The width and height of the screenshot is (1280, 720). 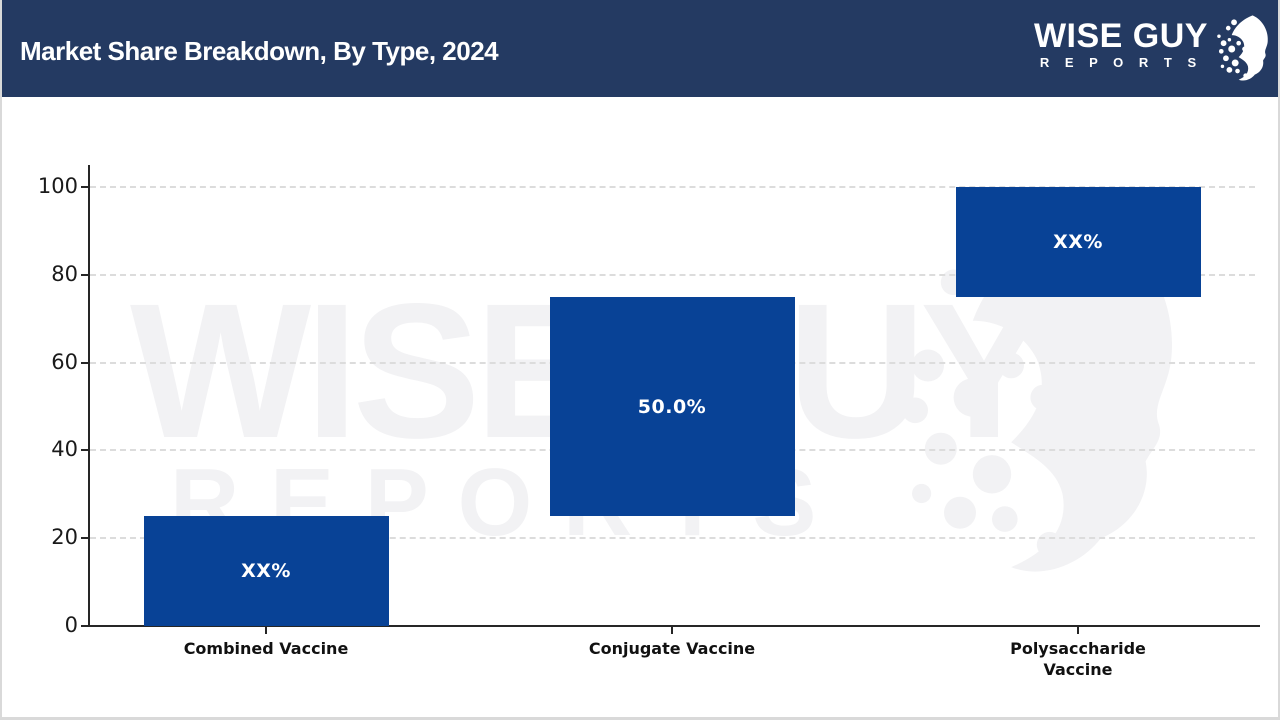 I want to click on x-axis-category-label: Combined Vaccine, so click(x=266, y=648).